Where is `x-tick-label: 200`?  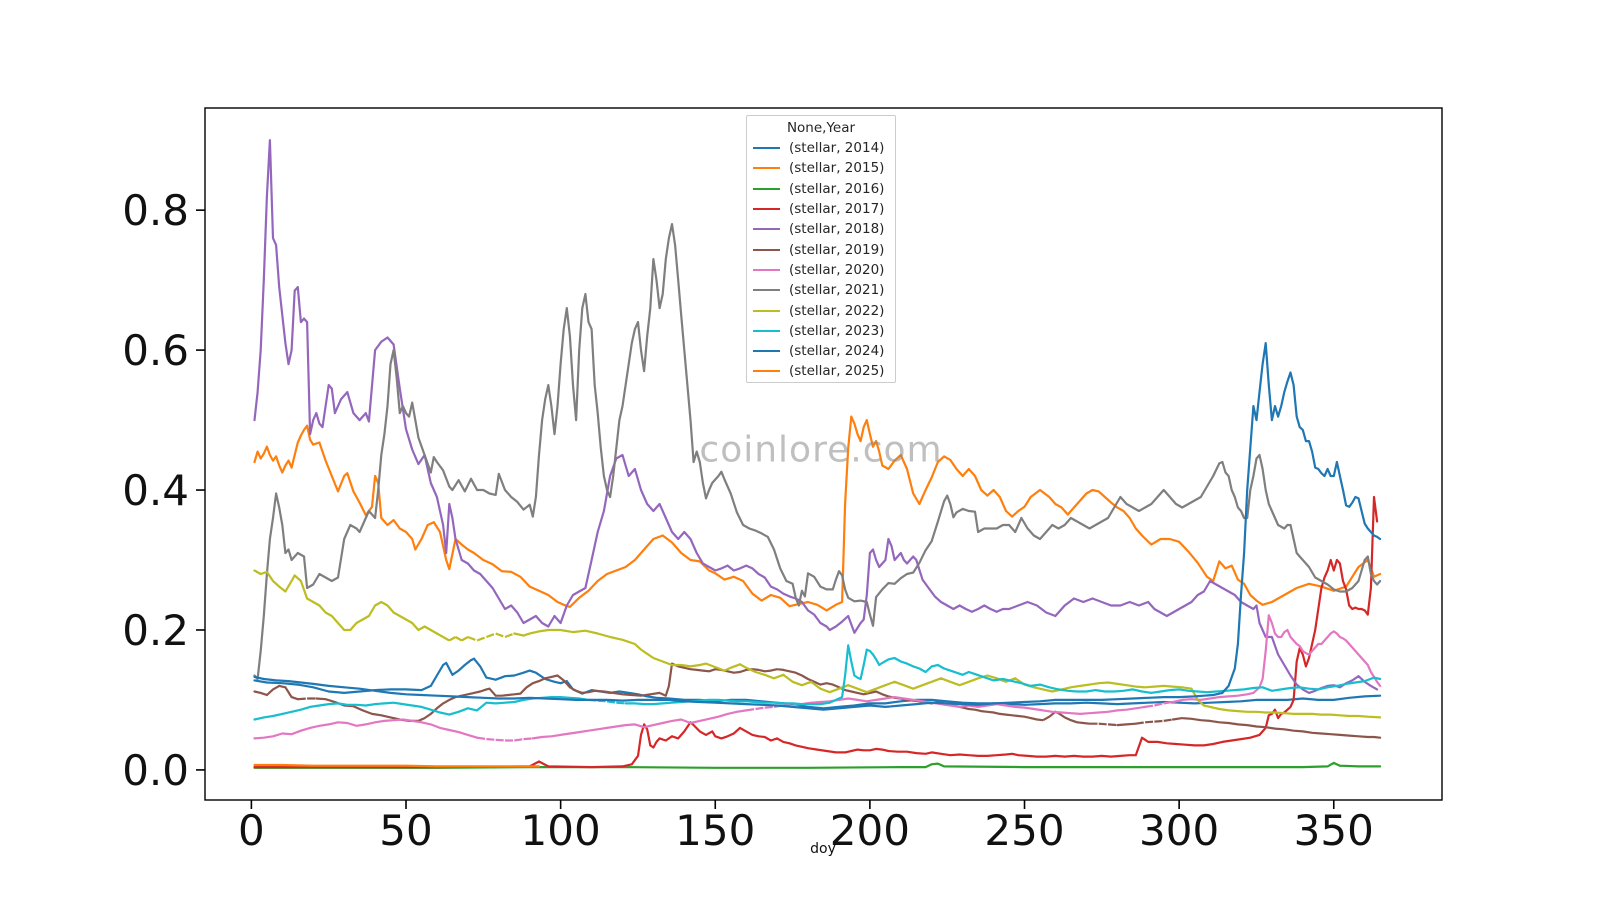
x-tick-label: 200 is located at coordinates (870, 830).